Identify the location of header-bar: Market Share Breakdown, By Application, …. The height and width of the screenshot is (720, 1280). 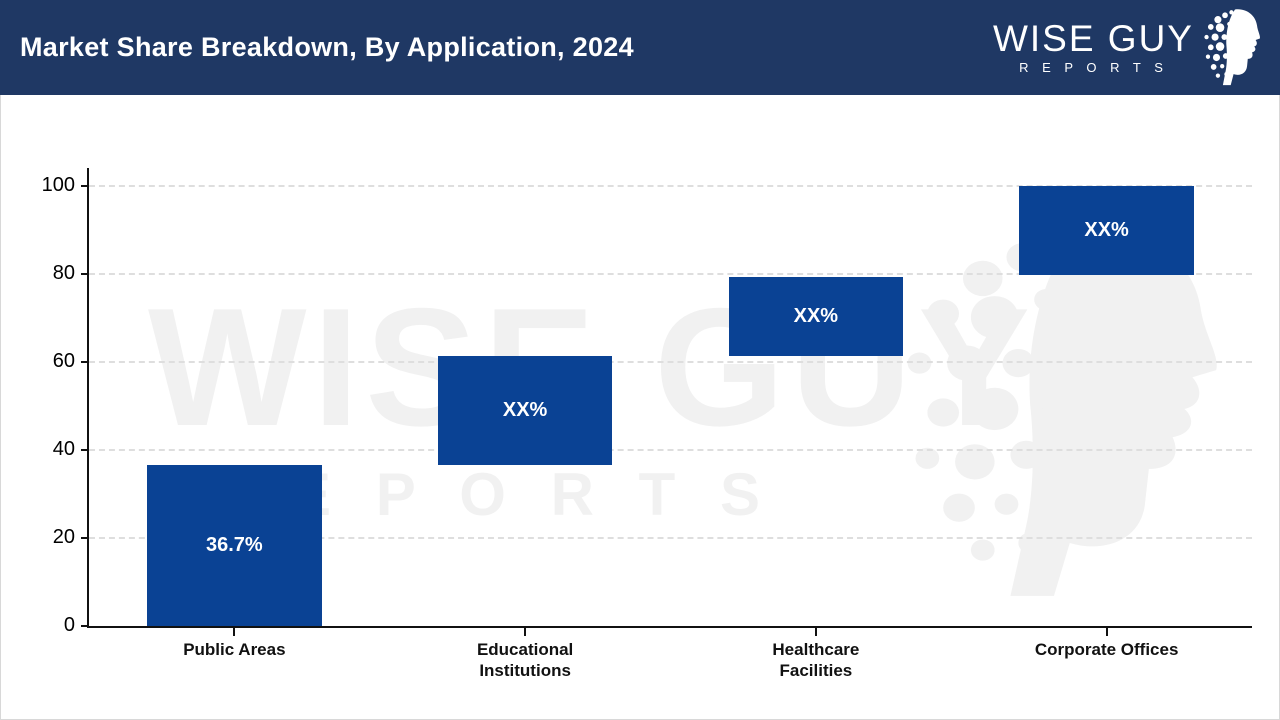
(640, 47).